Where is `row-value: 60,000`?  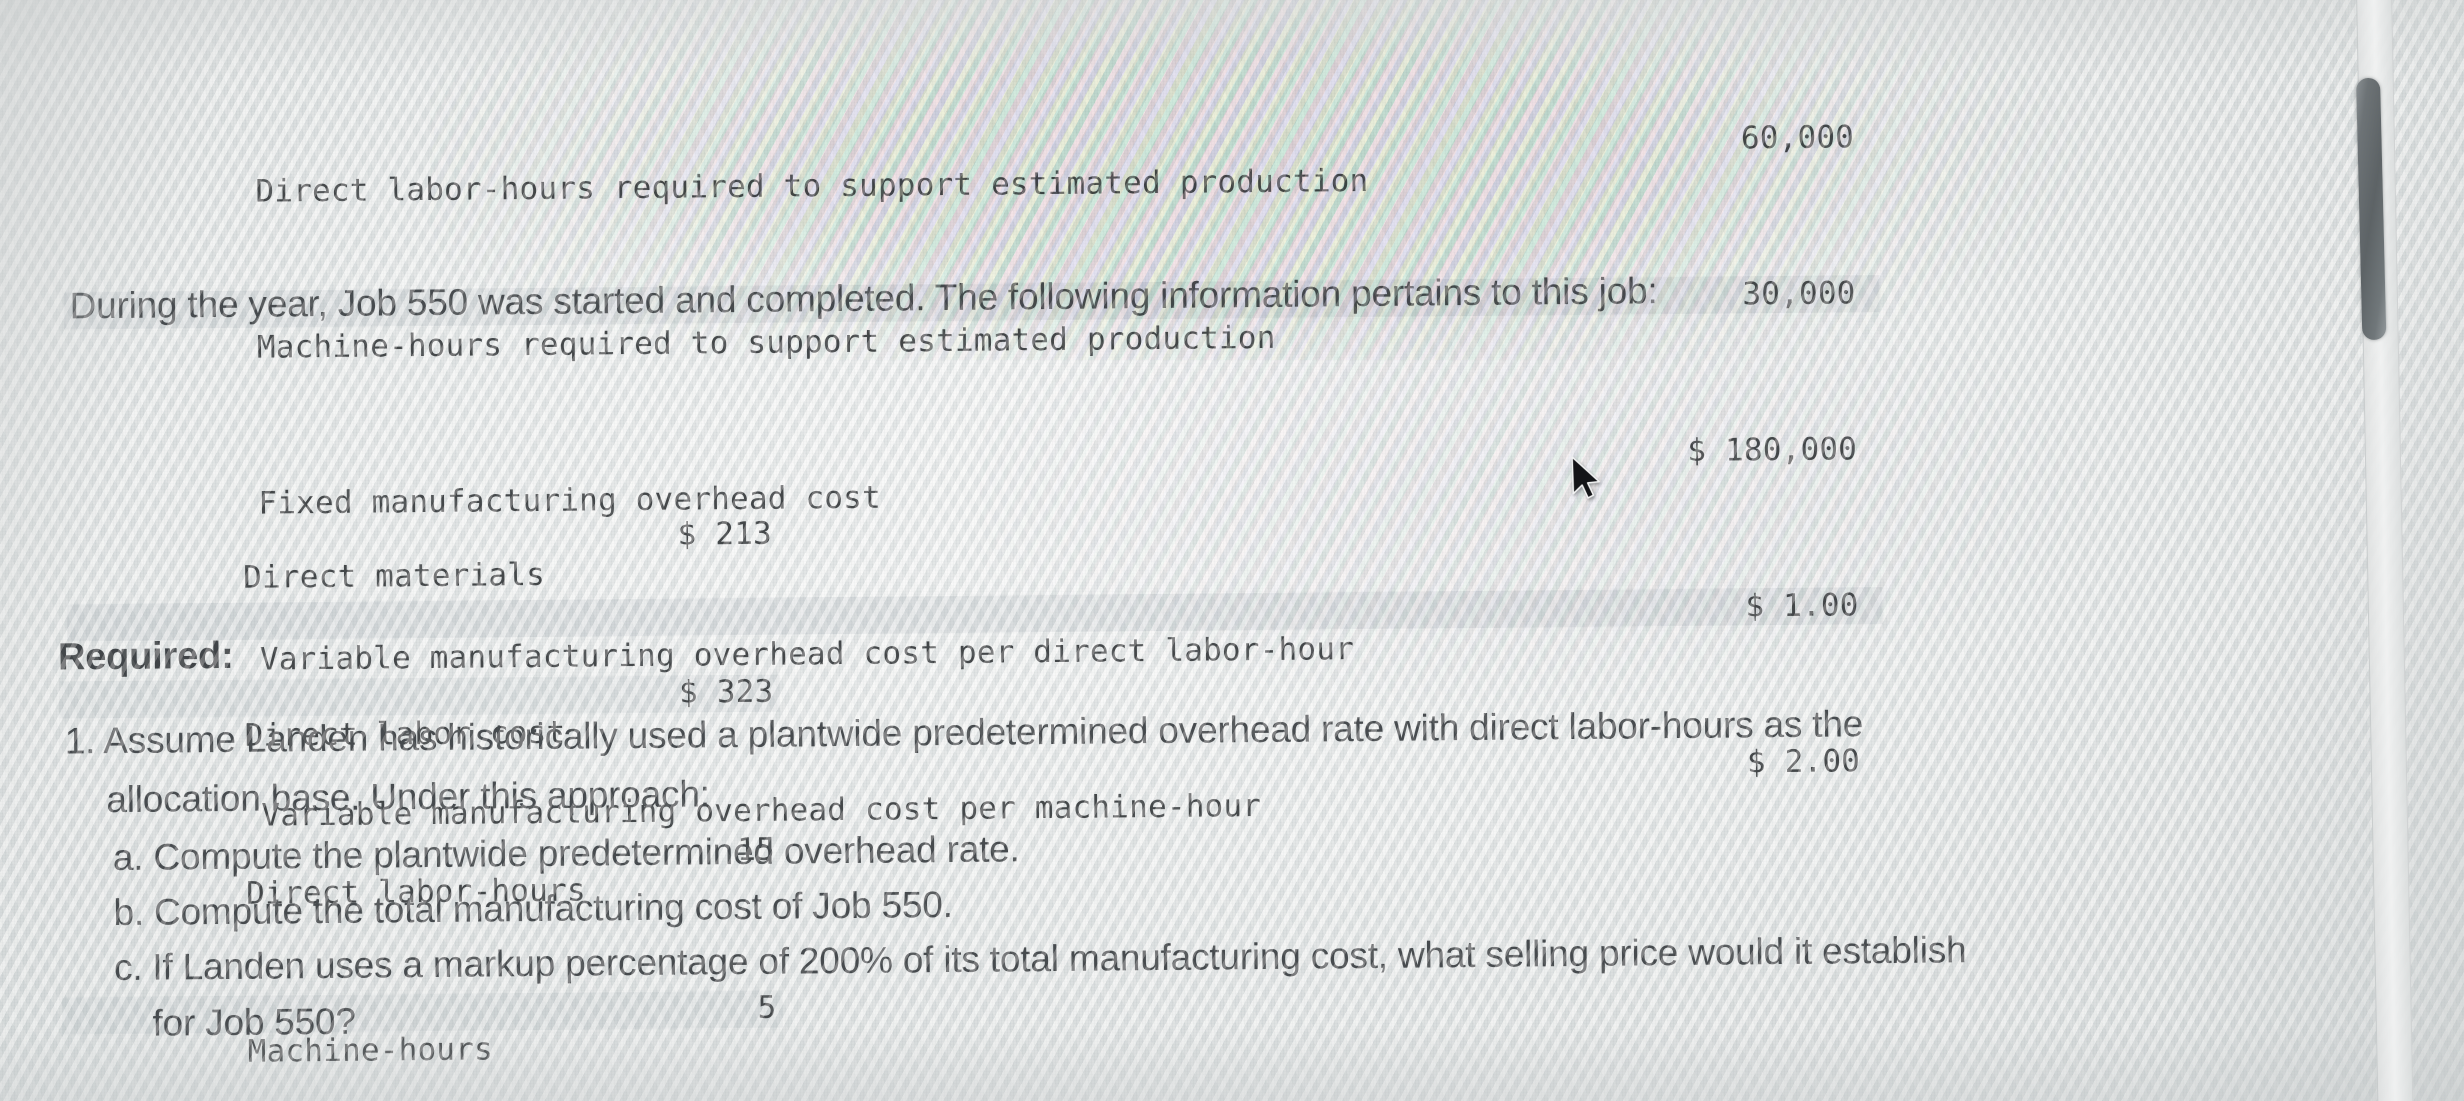 row-value: 60,000 is located at coordinates (1797, 138).